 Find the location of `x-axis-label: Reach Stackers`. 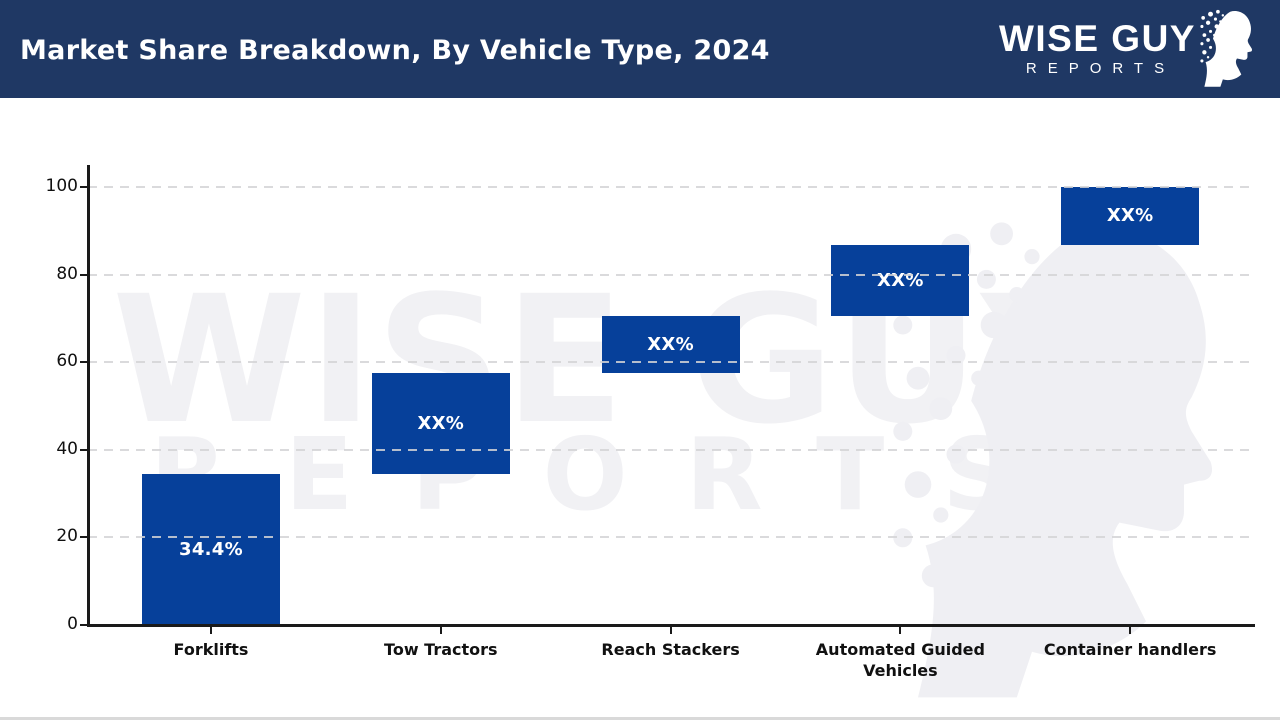

x-axis-label: Reach Stackers is located at coordinates (670, 649).